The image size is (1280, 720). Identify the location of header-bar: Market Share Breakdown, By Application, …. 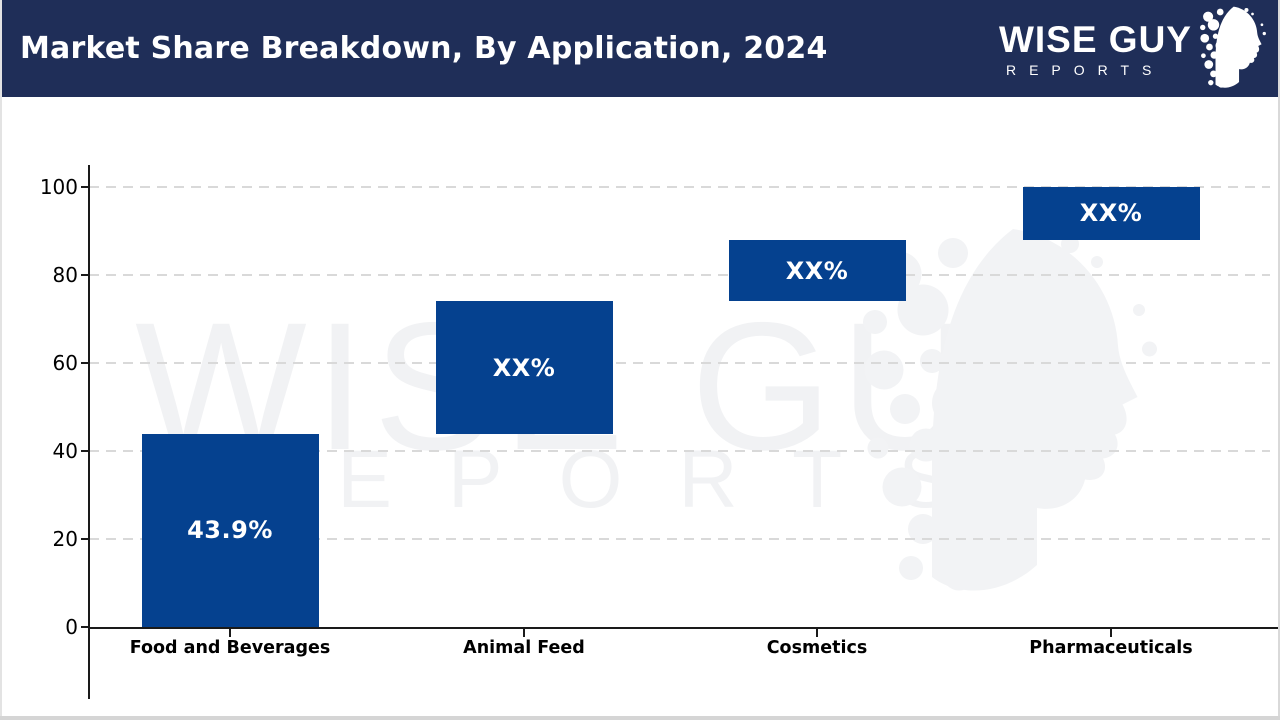
(640, 48).